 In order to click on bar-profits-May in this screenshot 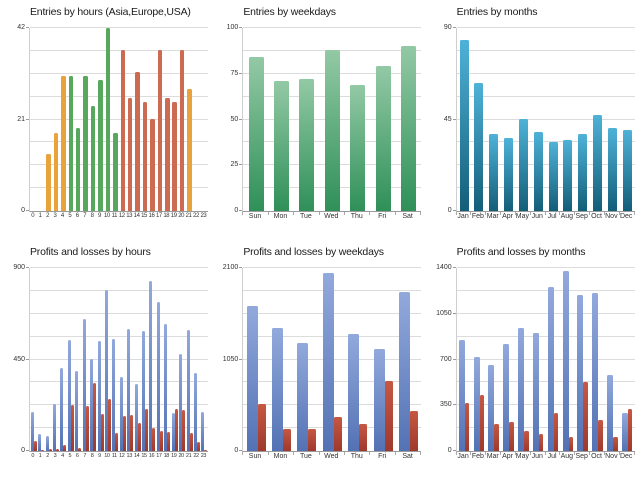, I will do `click(521, 389)`.